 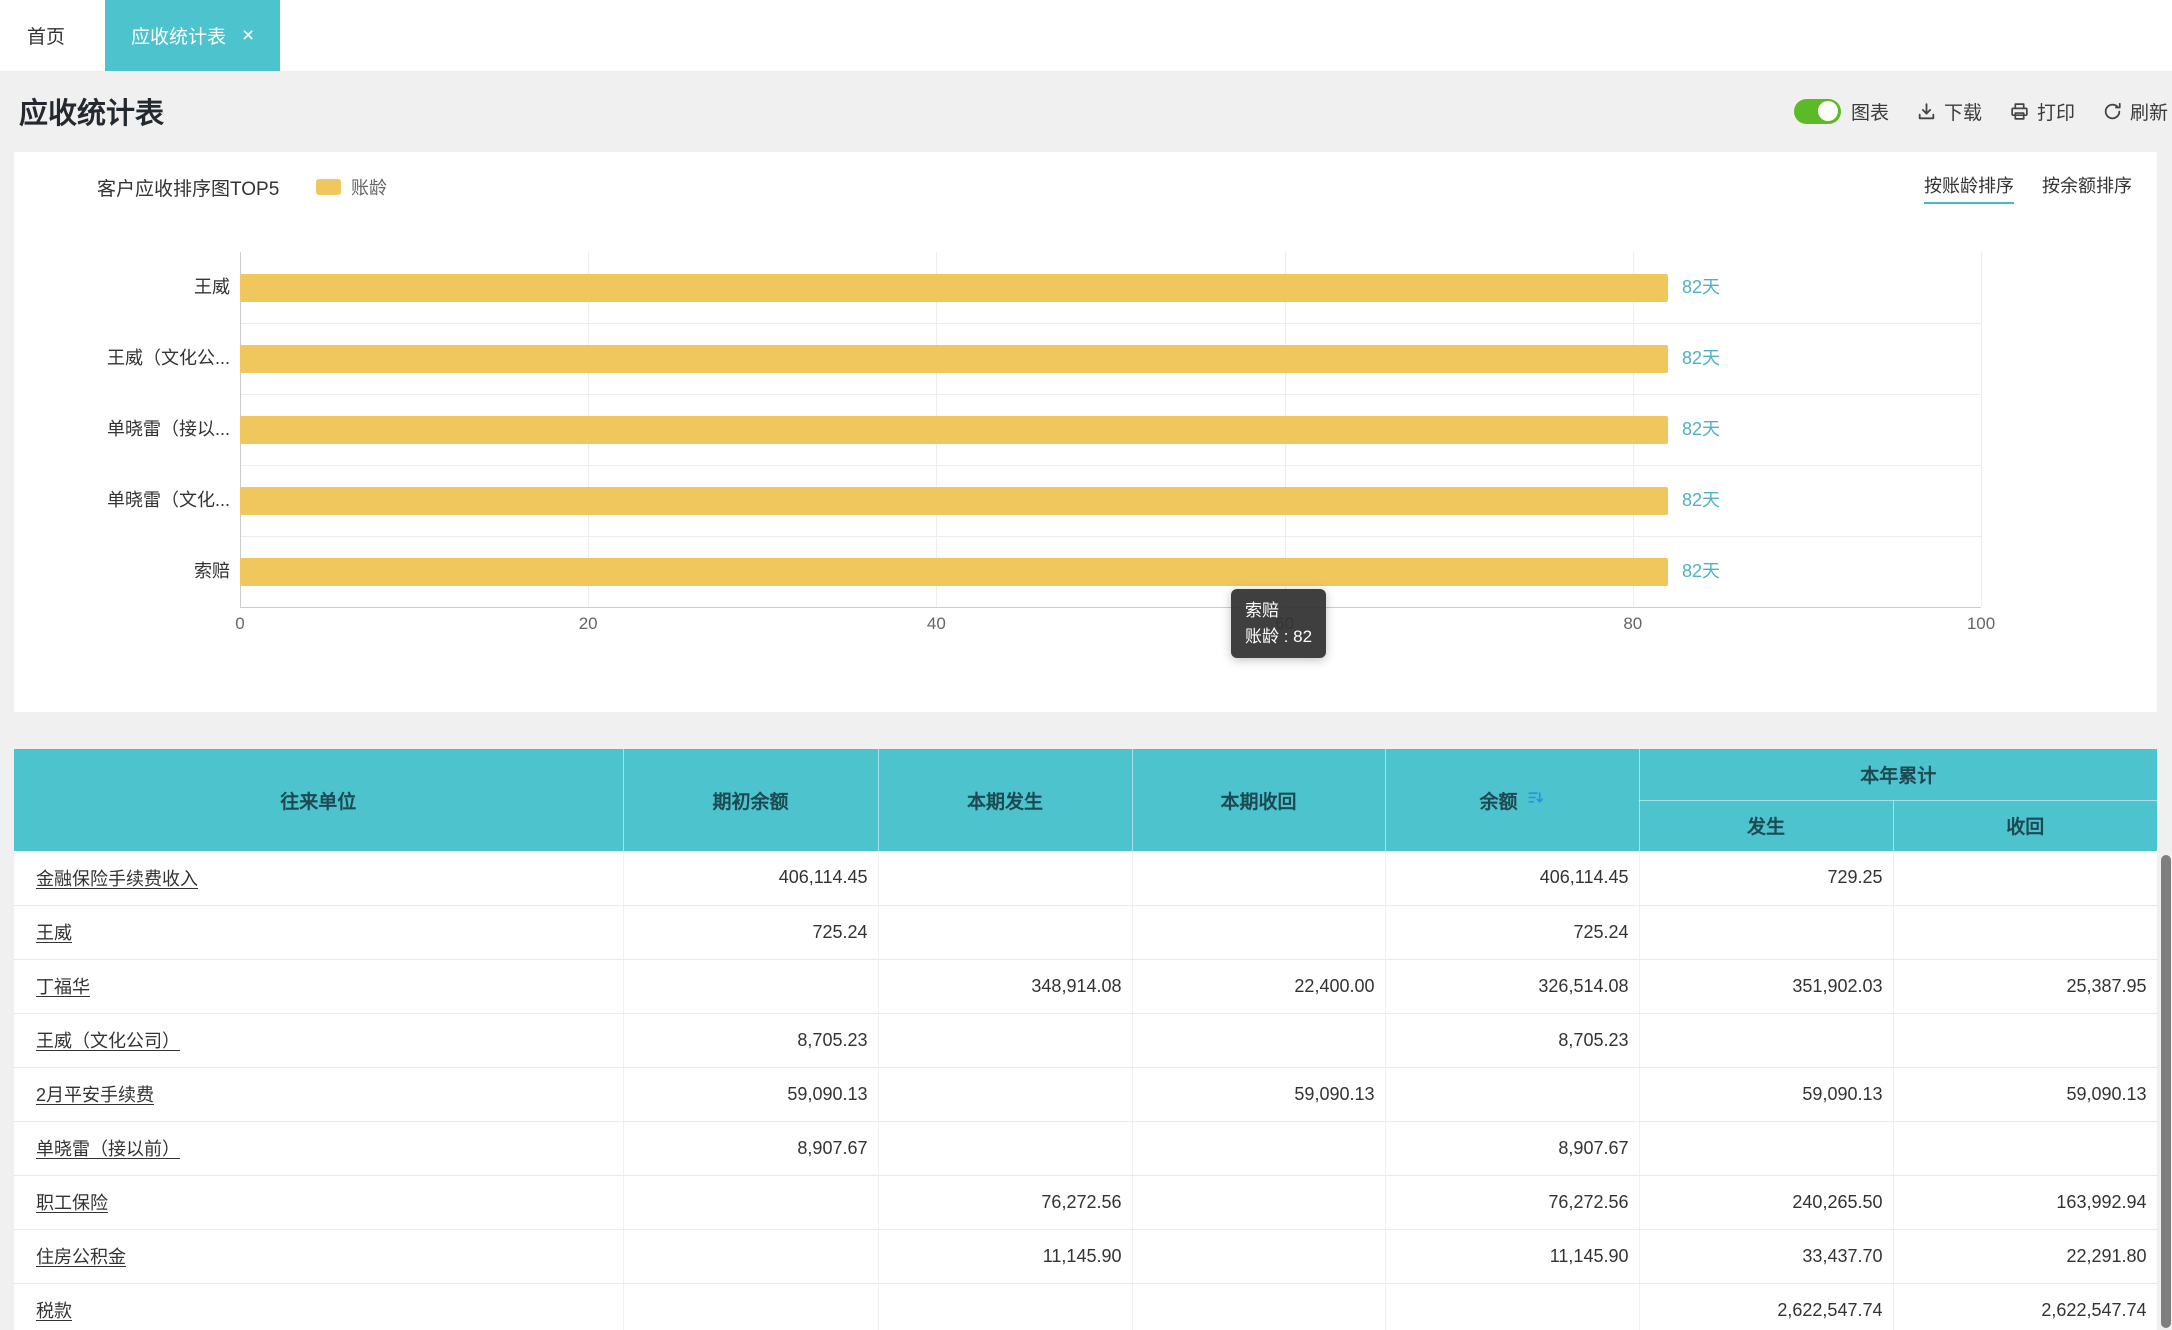 I want to click on tab-home-label: 首页, so click(x=46, y=37).